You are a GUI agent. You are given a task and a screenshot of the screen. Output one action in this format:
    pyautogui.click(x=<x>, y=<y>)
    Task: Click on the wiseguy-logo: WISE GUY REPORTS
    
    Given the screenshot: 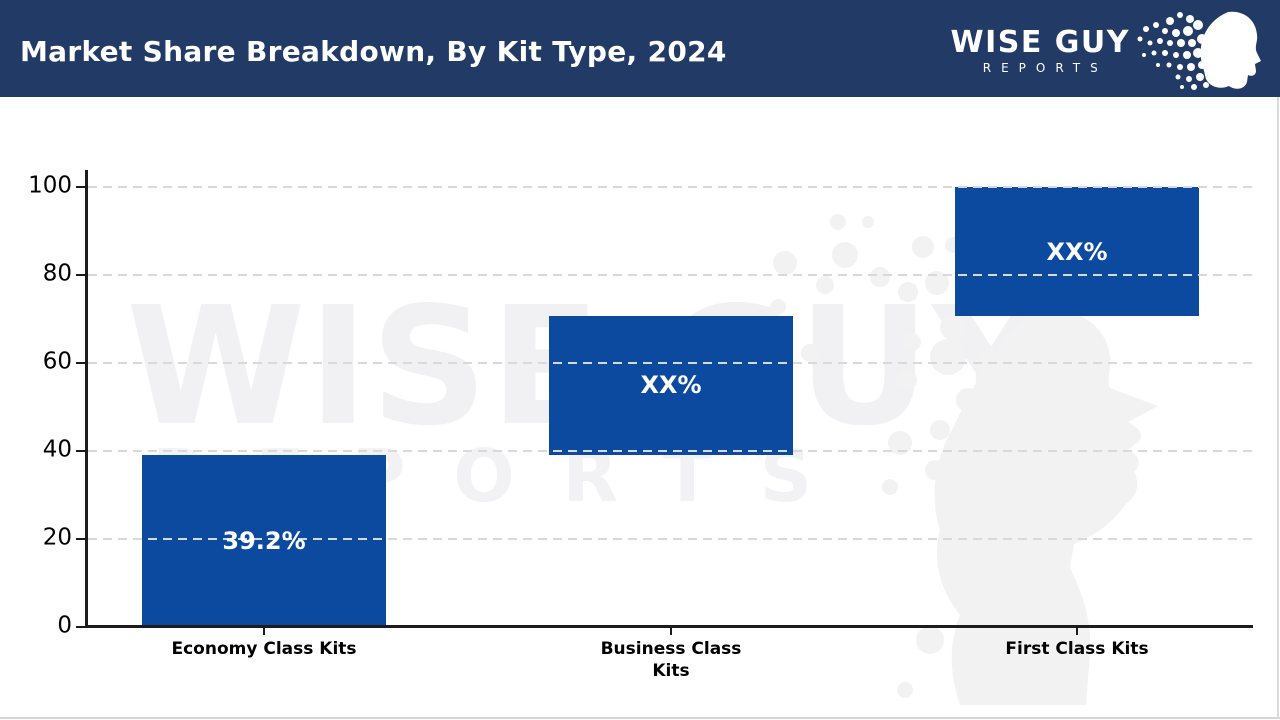 What is the action you would take?
    pyautogui.click(x=1107, y=49)
    